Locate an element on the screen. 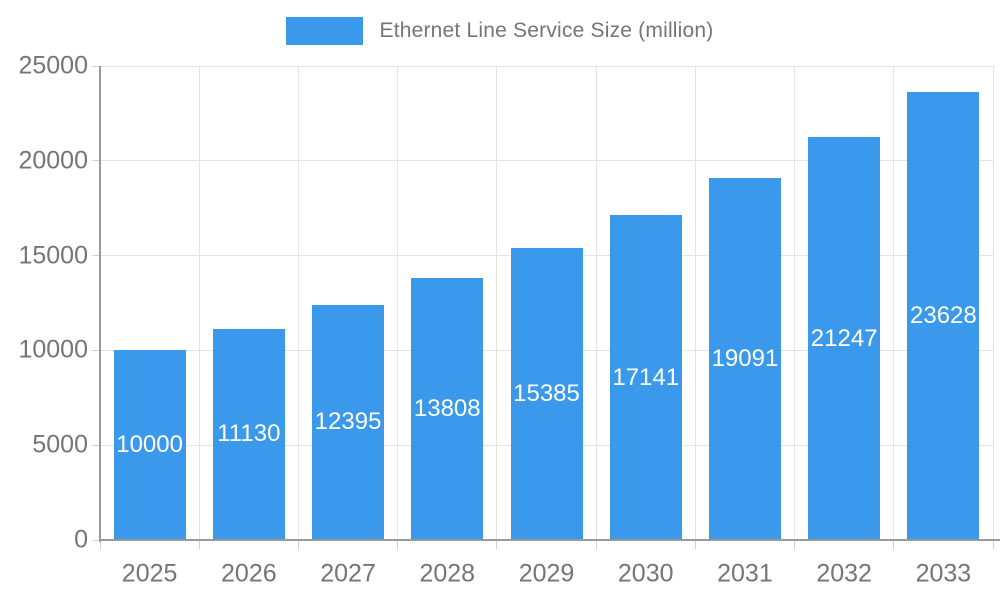  bar-2025 is located at coordinates (149, 444).